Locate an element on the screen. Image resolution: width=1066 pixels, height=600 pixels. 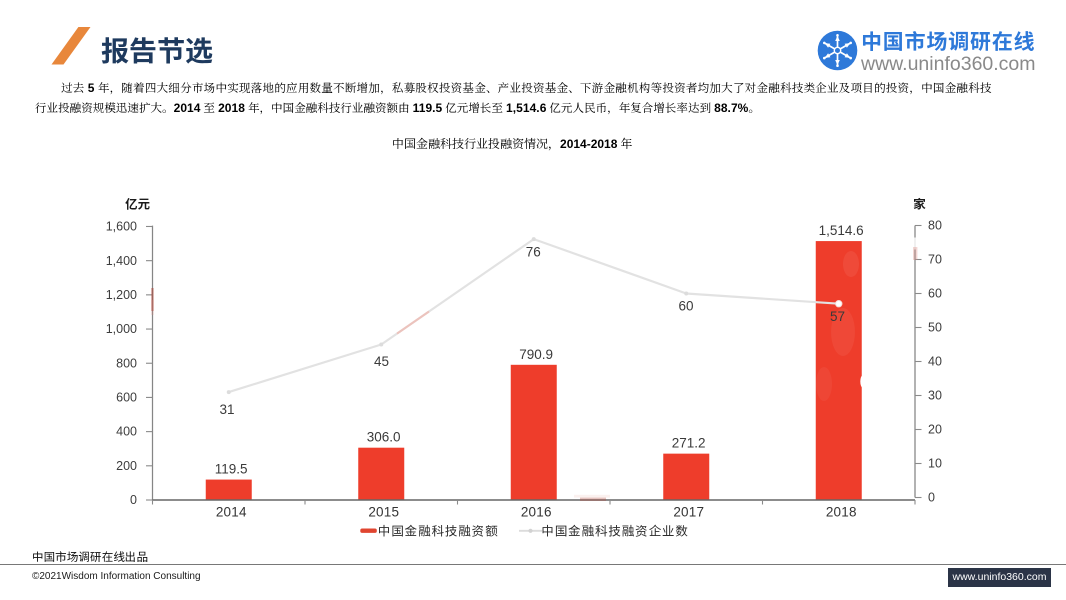
svg-text: 1,400 is located at coordinates (121, 261).